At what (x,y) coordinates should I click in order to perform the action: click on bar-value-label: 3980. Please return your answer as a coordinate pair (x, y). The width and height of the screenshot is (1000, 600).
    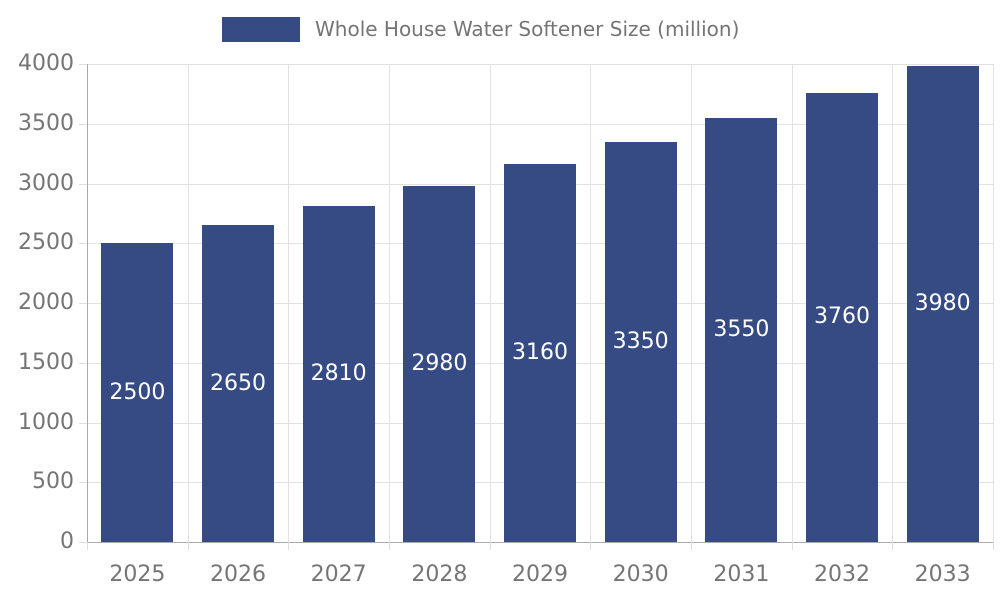
    Looking at the image, I should click on (942, 304).